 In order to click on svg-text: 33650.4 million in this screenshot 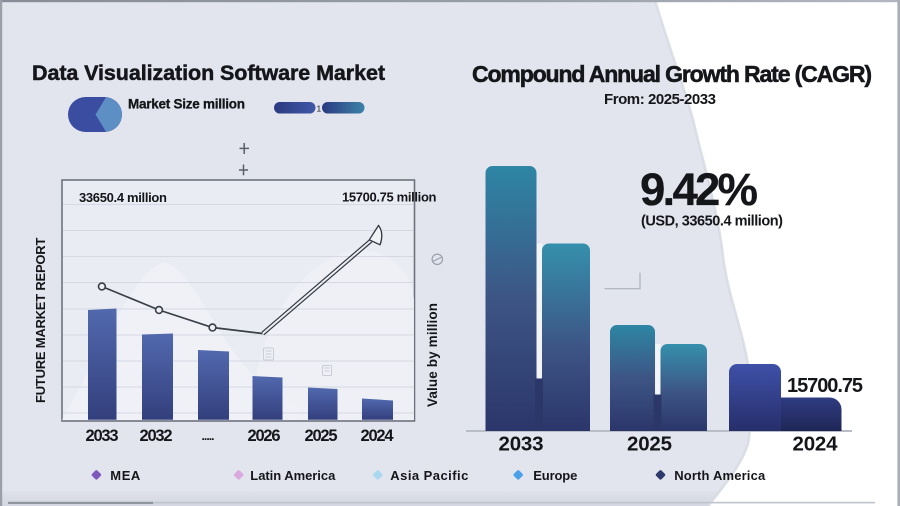, I will do `click(123, 197)`.